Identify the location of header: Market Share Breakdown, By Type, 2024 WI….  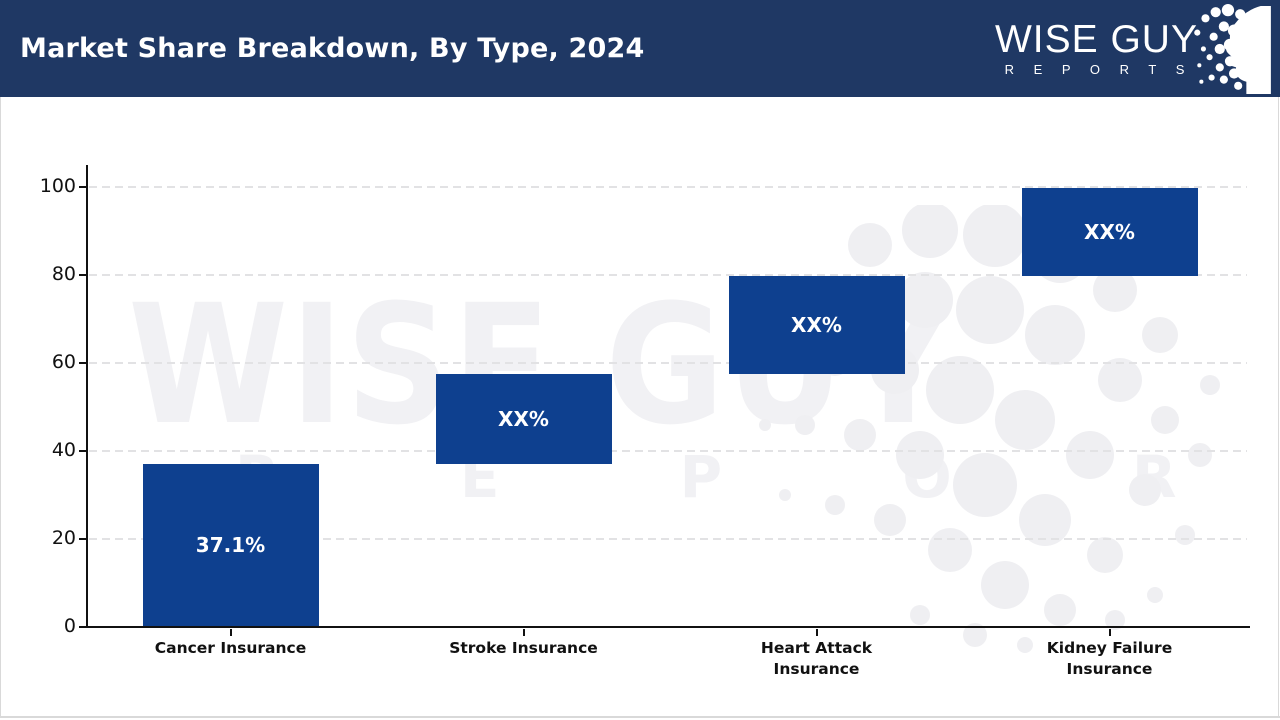
(640, 48).